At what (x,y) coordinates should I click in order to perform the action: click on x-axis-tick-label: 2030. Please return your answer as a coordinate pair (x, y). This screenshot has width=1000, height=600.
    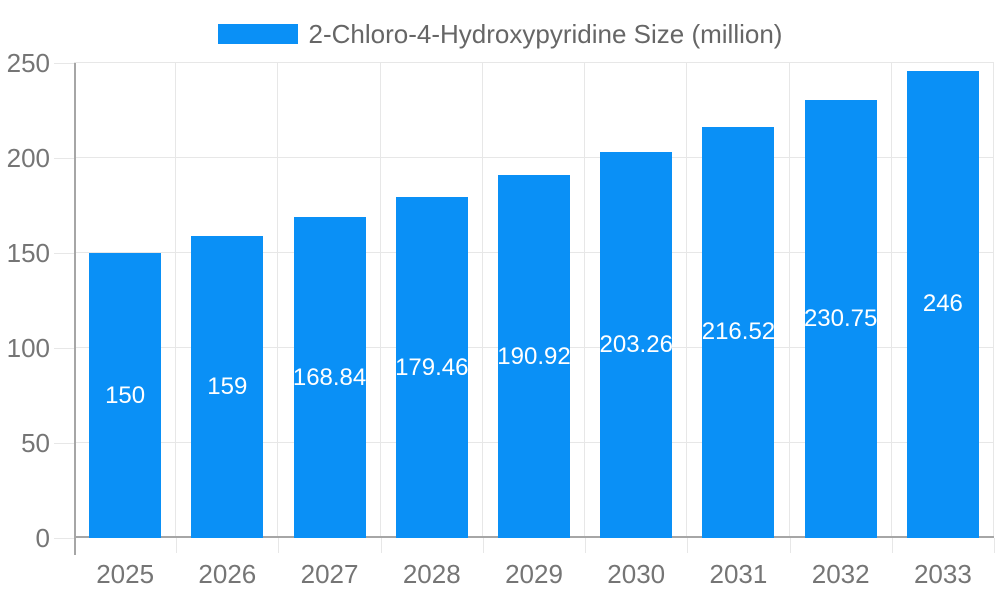
    Looking at the image, I should click on (636, 574).